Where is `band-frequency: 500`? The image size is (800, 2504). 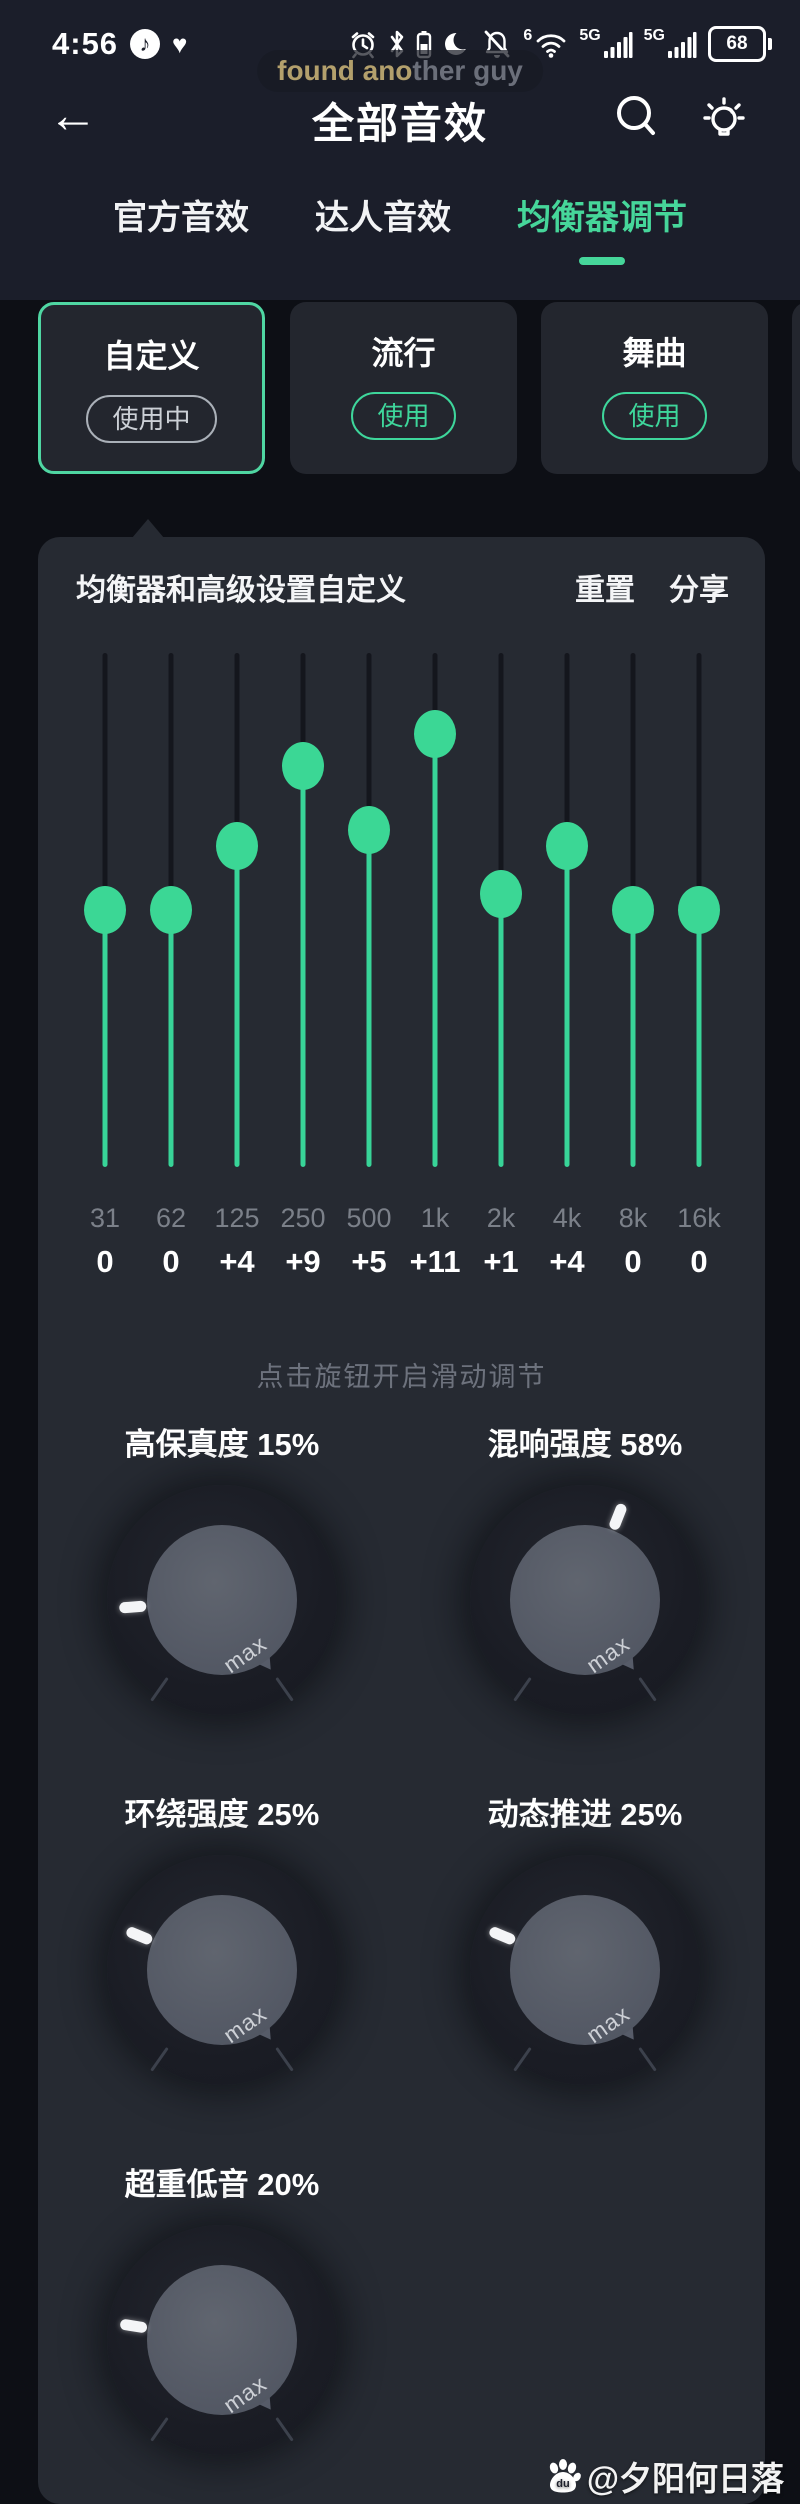
band-frequency: 500 is located at coordinates (369, 1218).